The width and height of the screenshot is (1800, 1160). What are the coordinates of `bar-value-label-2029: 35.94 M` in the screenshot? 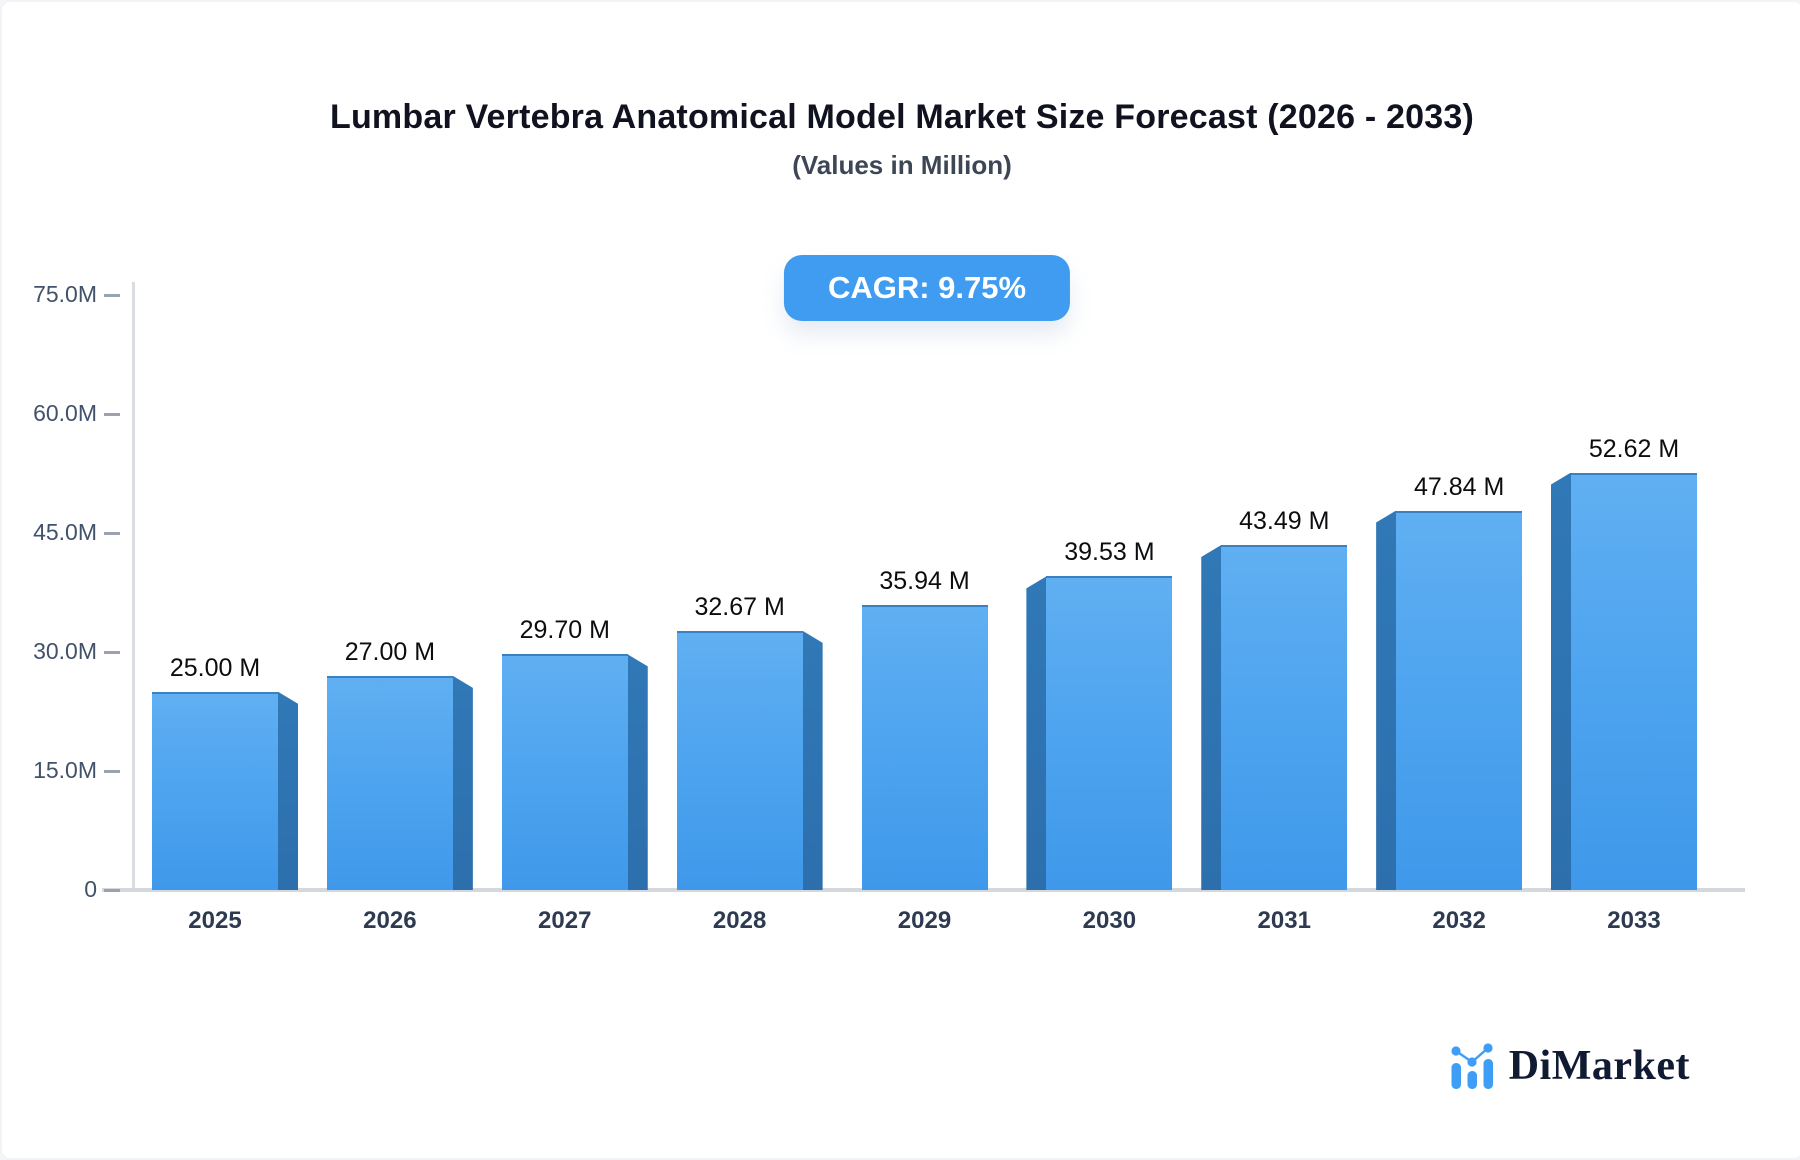 It's located at (924, 580).